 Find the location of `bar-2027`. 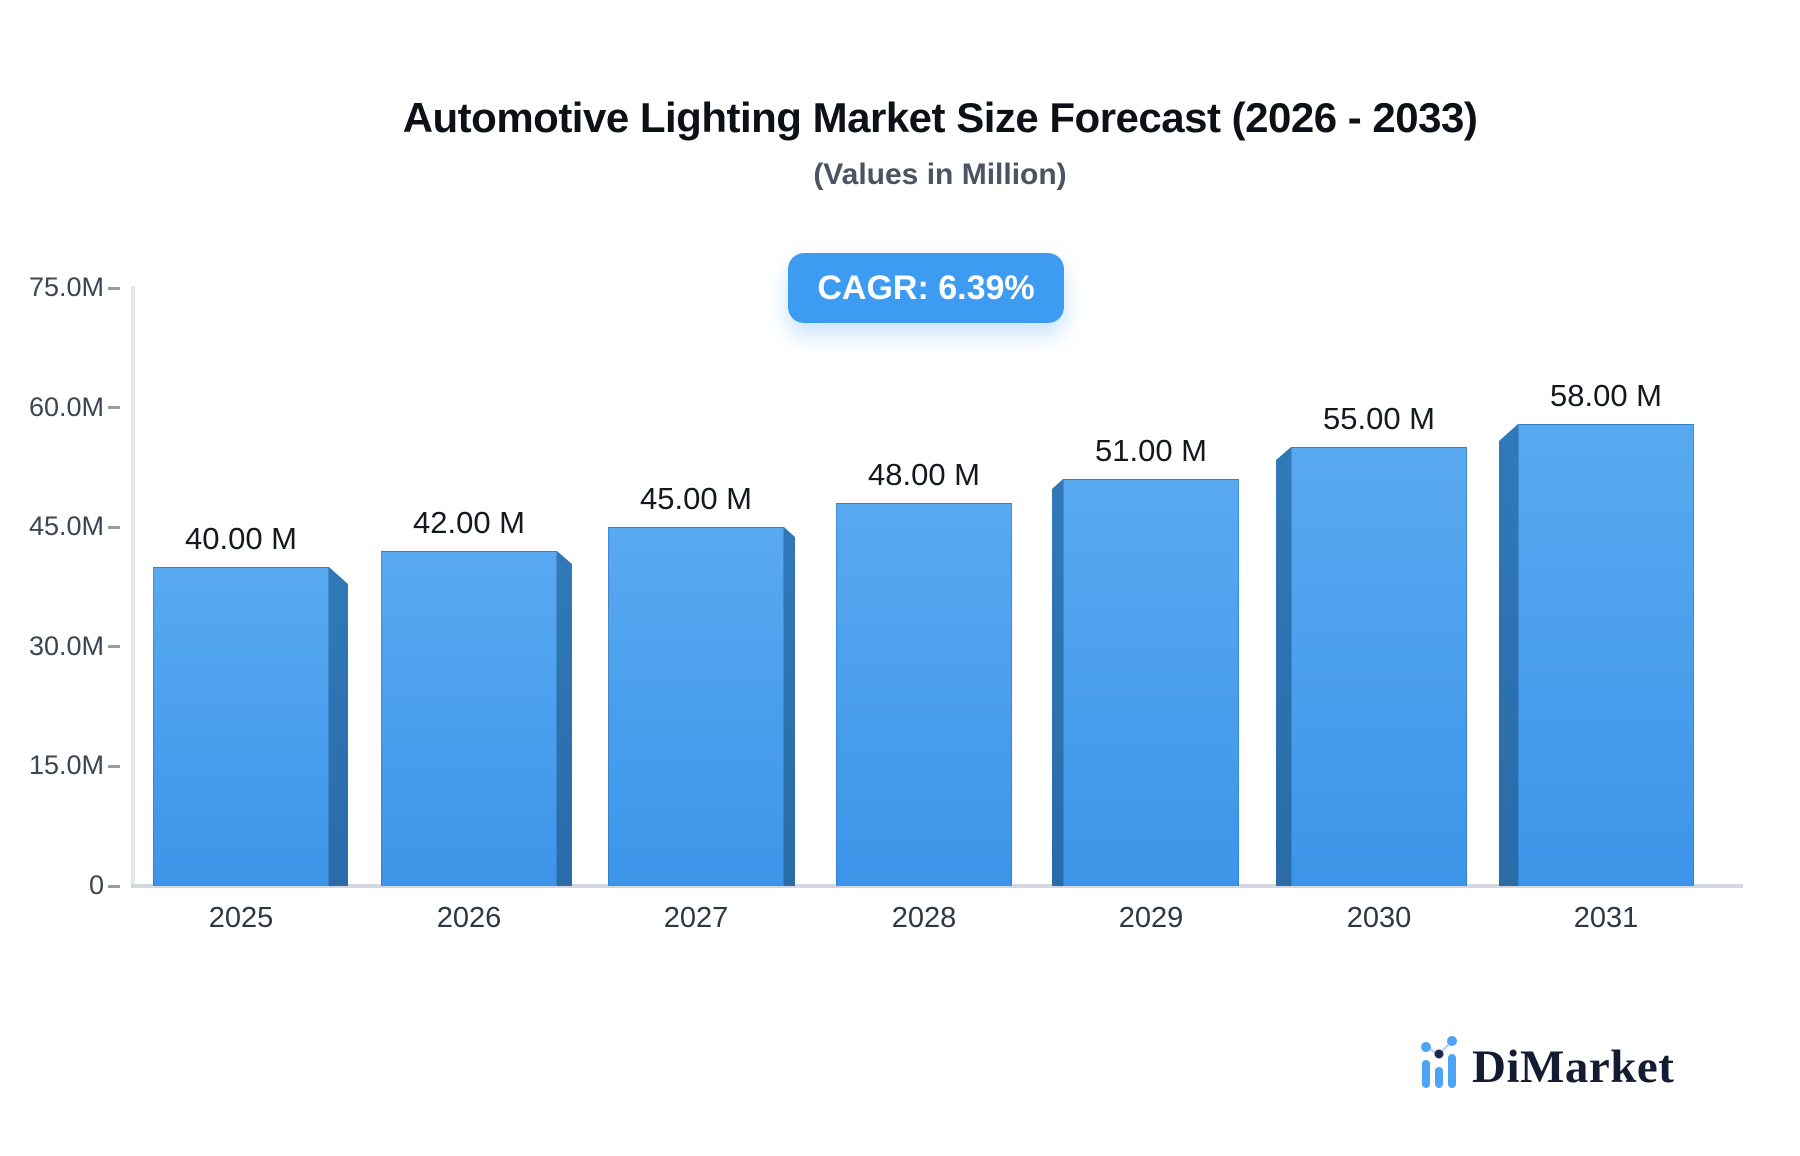

bar-2027 is located at coordinates (701, 706).